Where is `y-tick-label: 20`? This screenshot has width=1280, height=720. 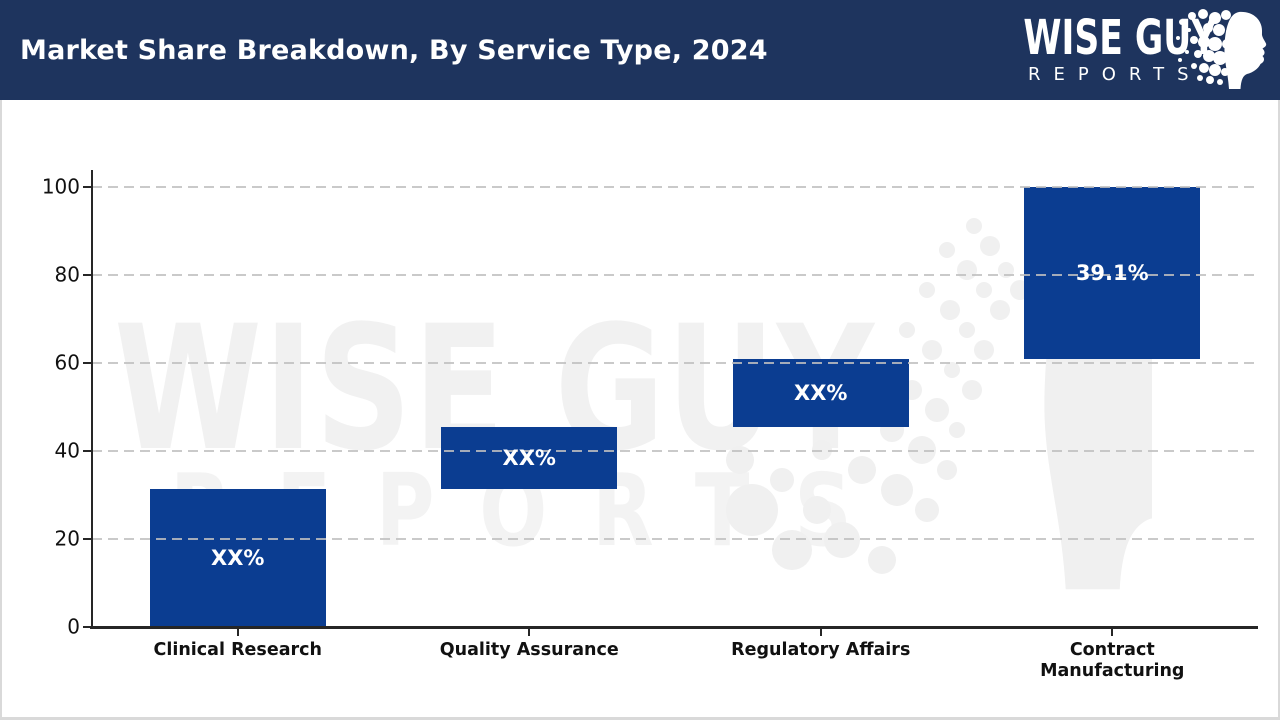
y-tick-label: 20 is located at coordinates (67, 538).